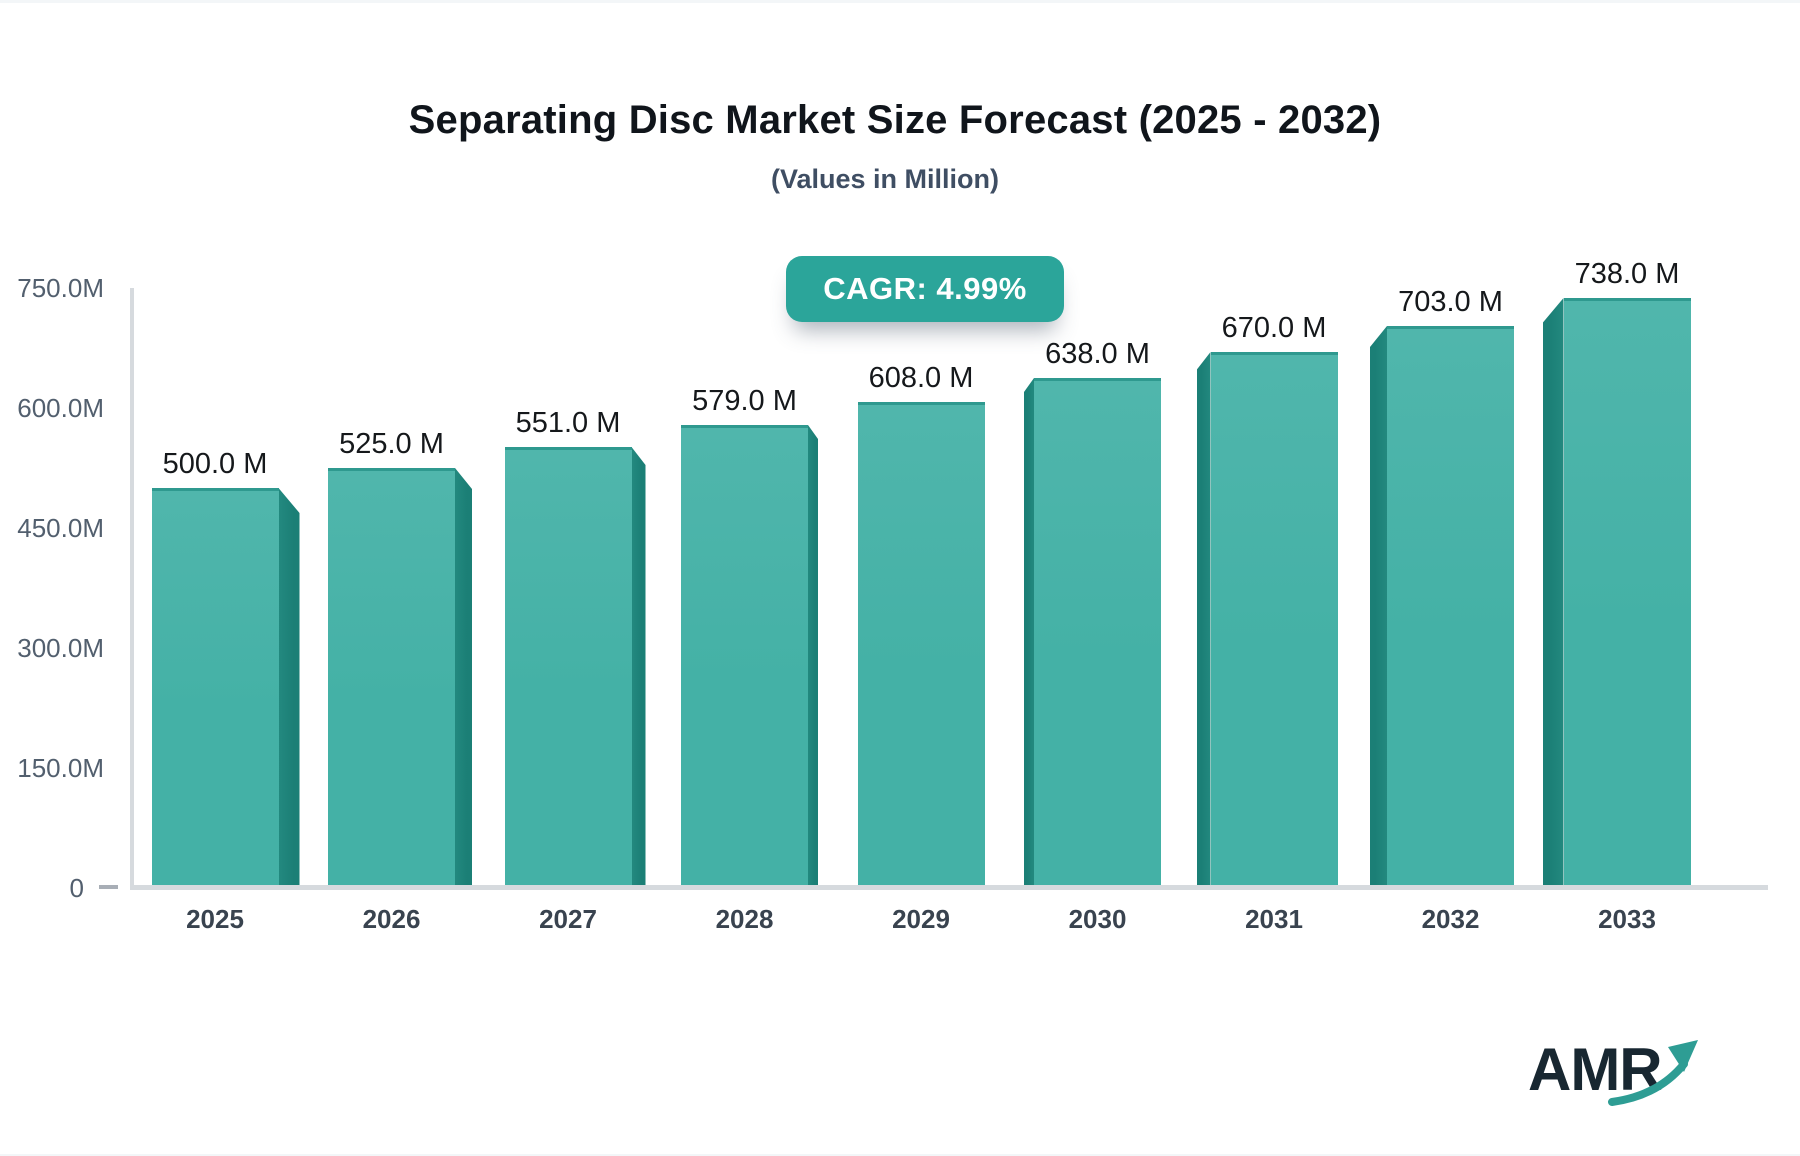 The height and width of the screenshot is (1156, 1800). I want to click on logo-arrowhead-icon, so click(1683, 1056).